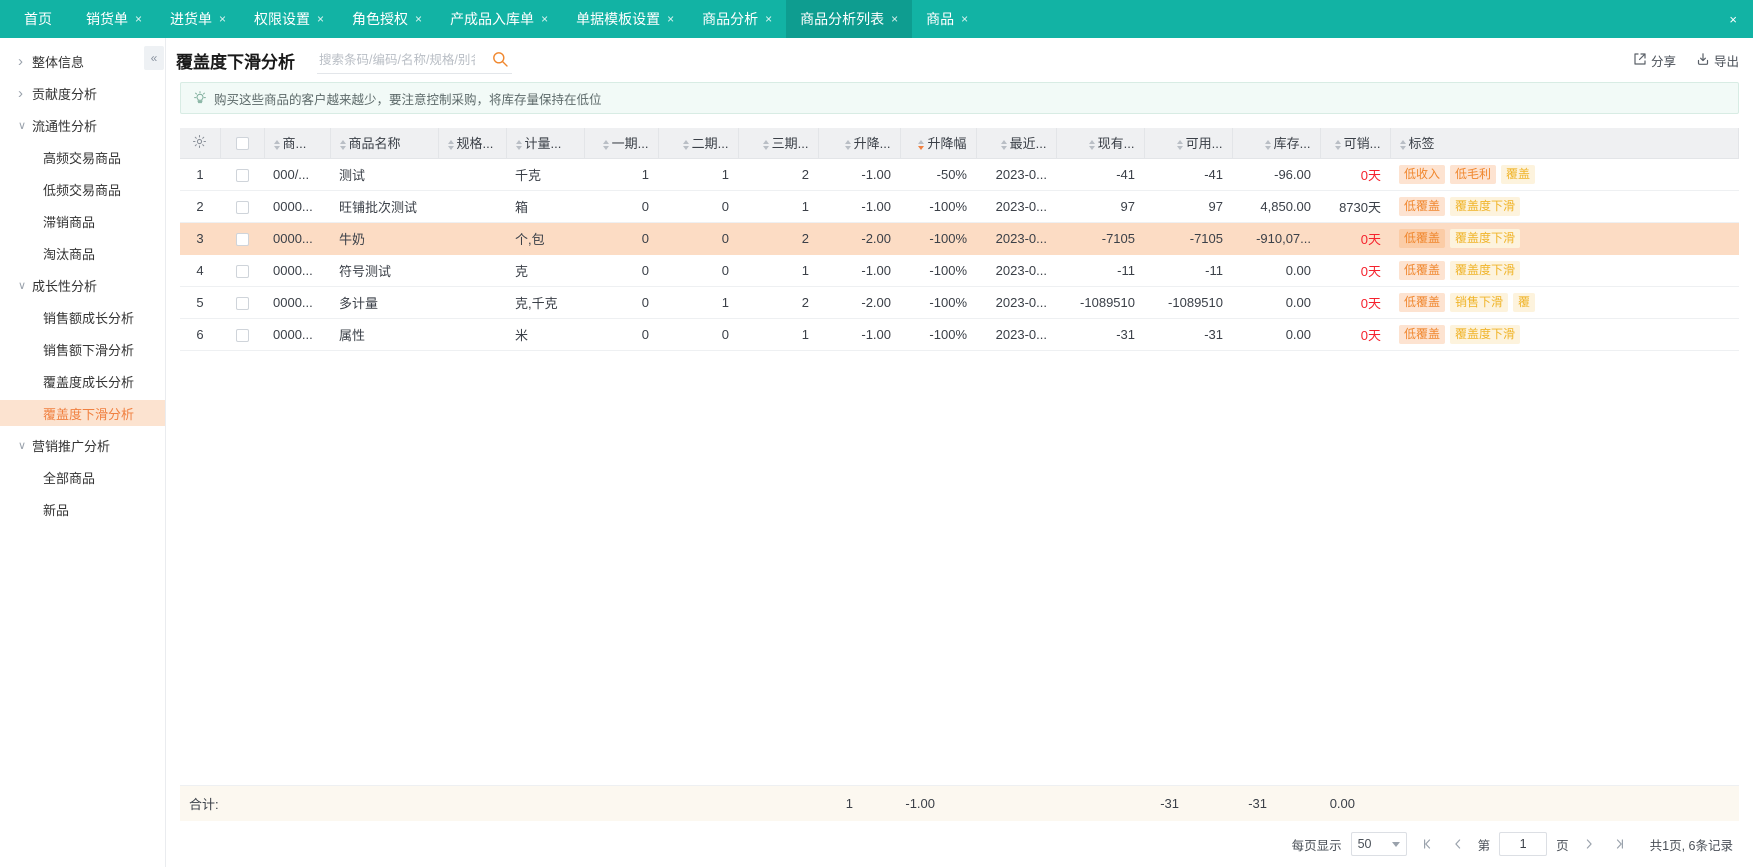 This screenshot has height=867, width=1753. What do you see at coordinates (1422, 174) in the screenshot?
I see `tag-badge: 低收入` at bounding box center [1422, 174].